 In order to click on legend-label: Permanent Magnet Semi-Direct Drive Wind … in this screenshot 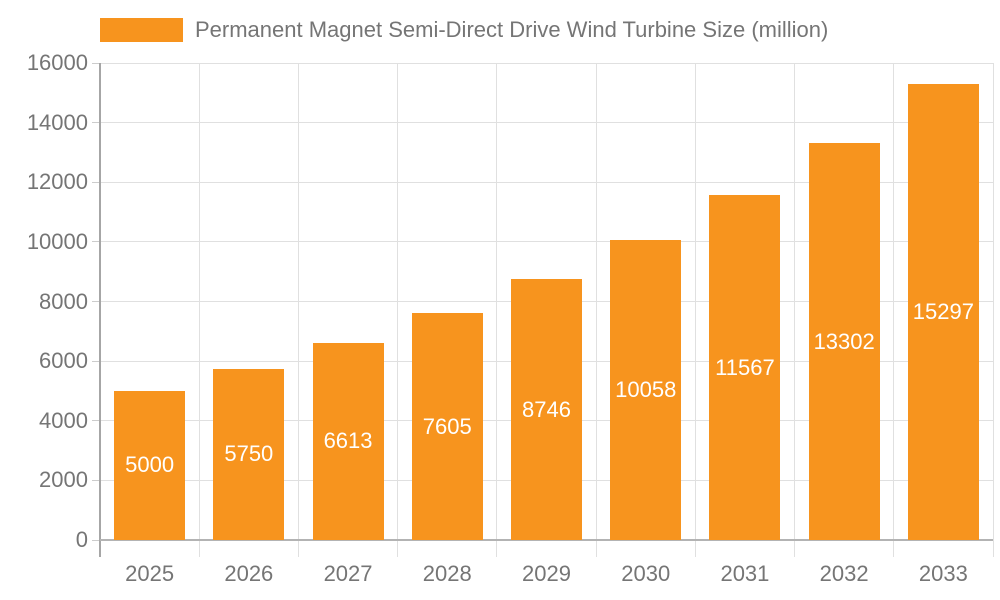, I will do `click(512, 29)`.